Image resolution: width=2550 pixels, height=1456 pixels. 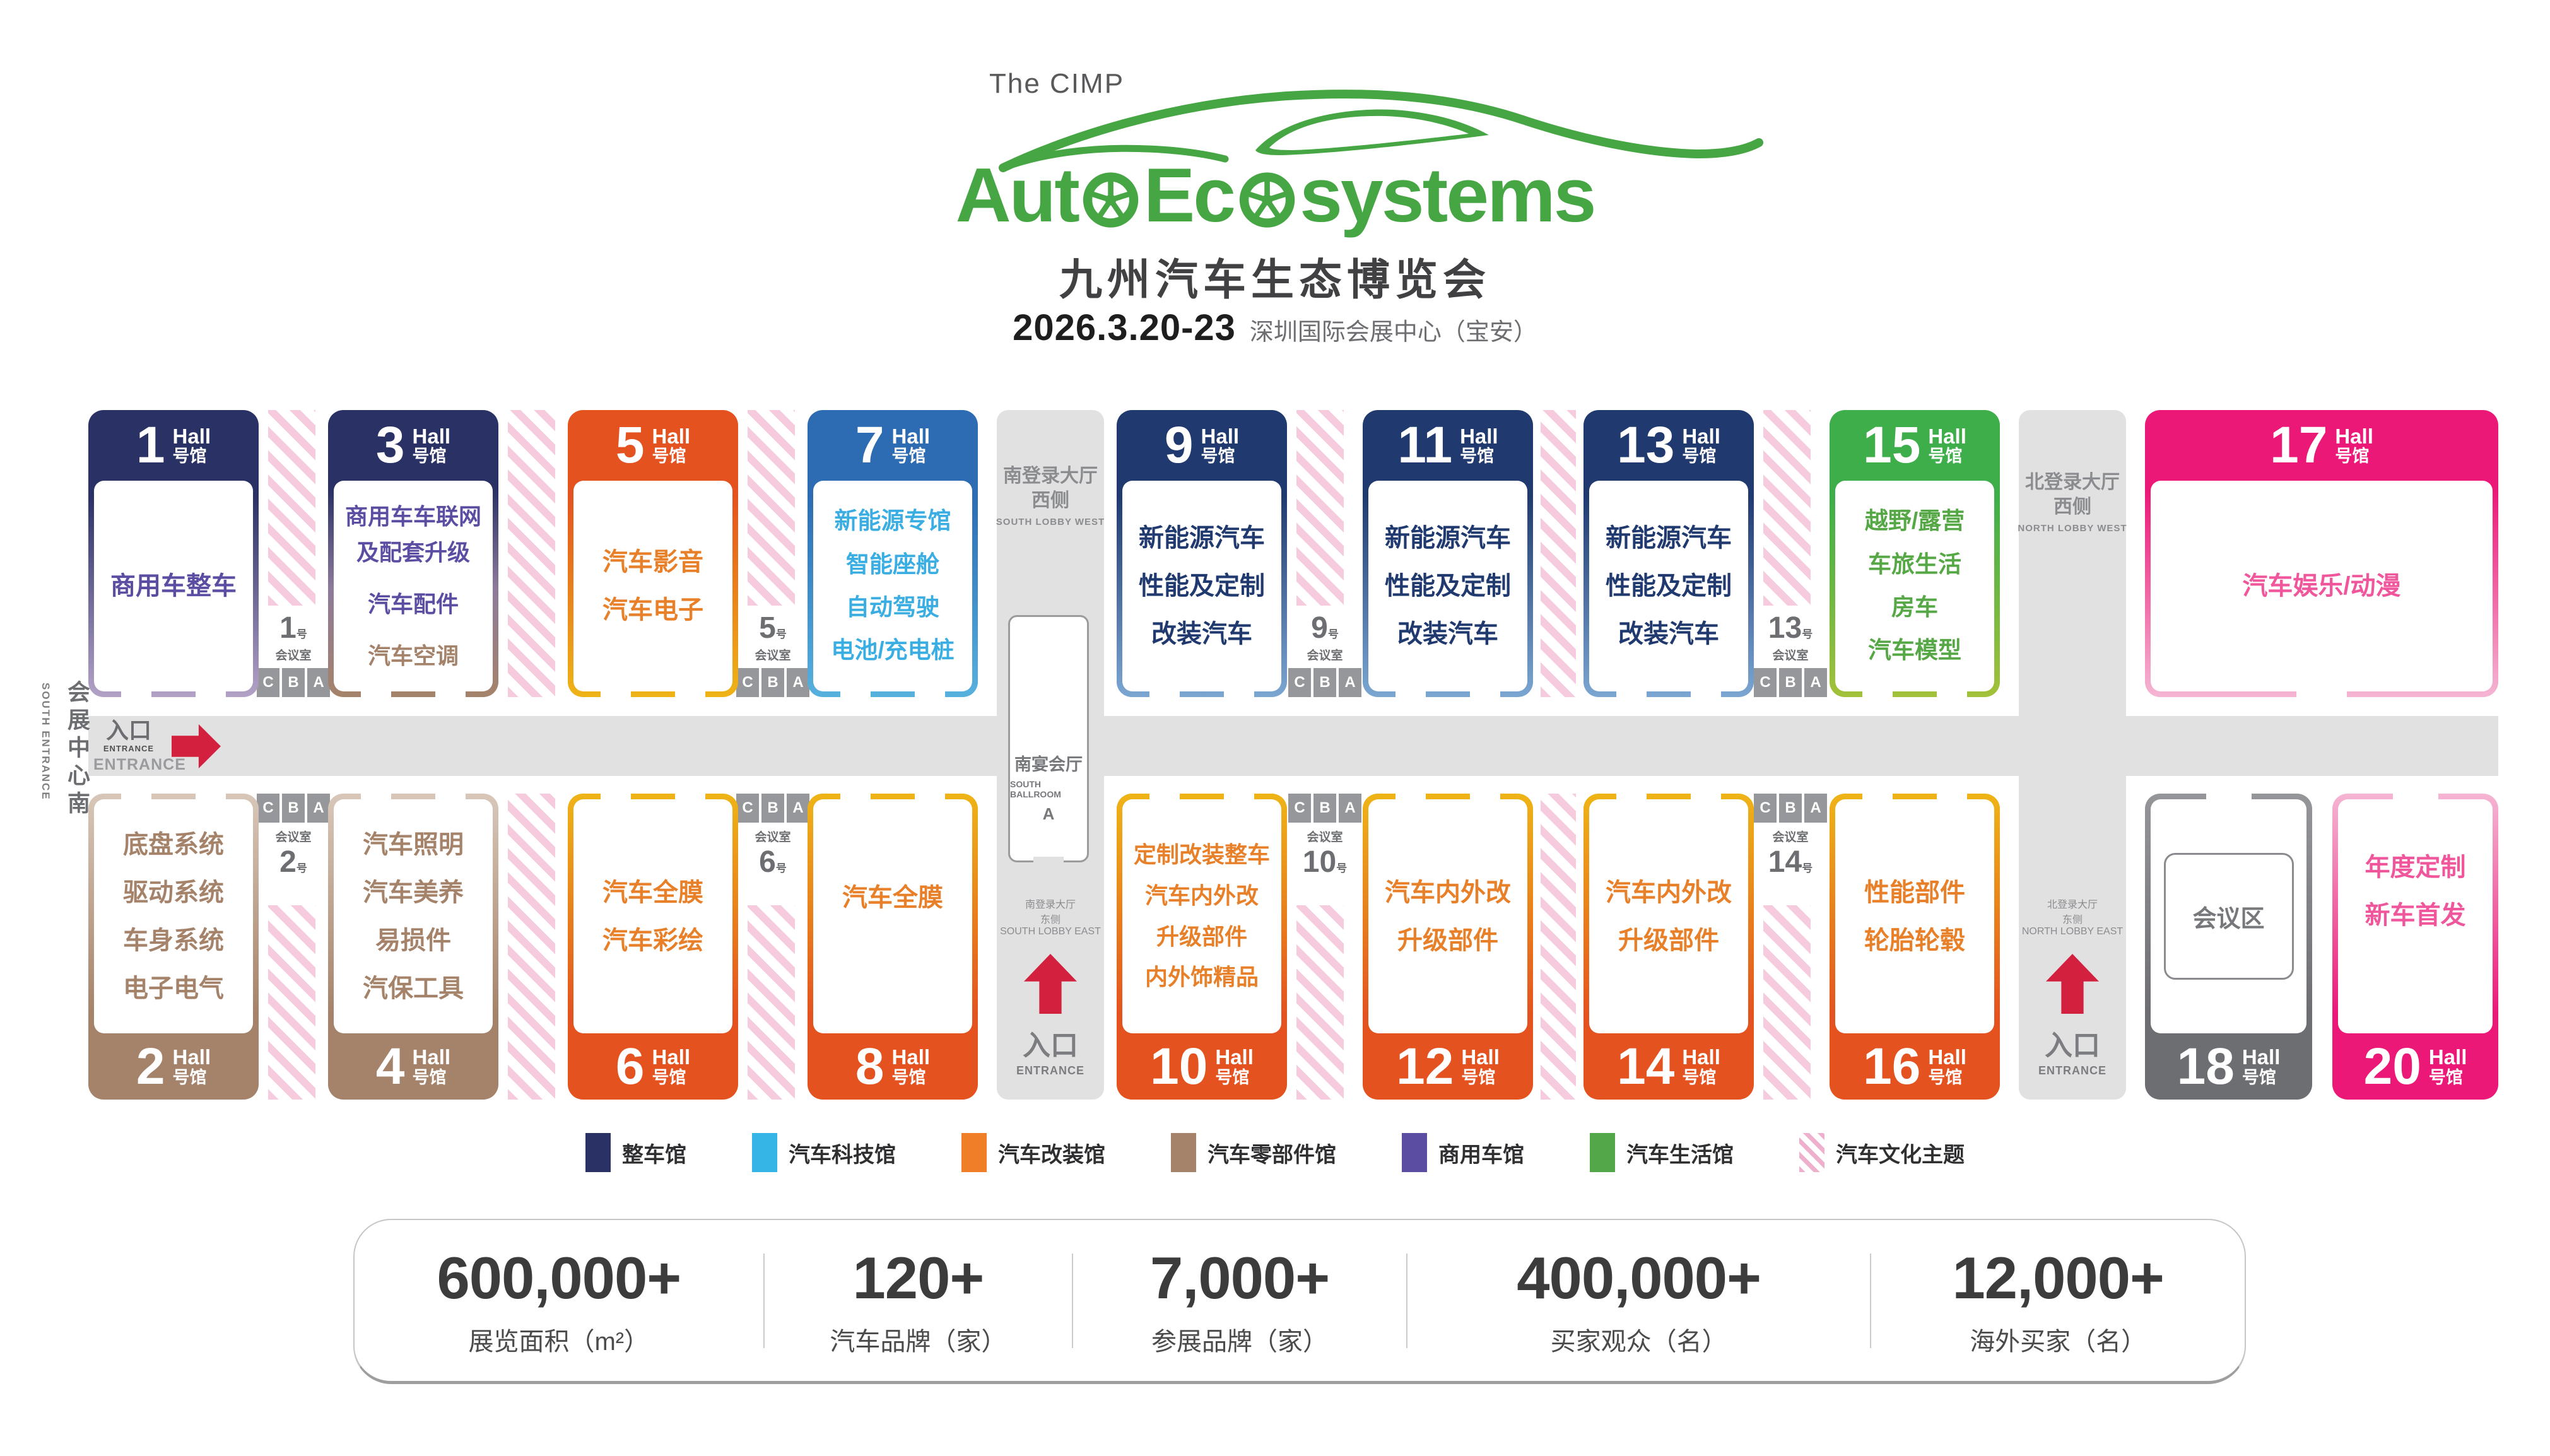 What do you see at coordinates (559, 1277) in the screenshot?
I see `stat-area-value: 600,000+` at bounding box center [559, 1277].